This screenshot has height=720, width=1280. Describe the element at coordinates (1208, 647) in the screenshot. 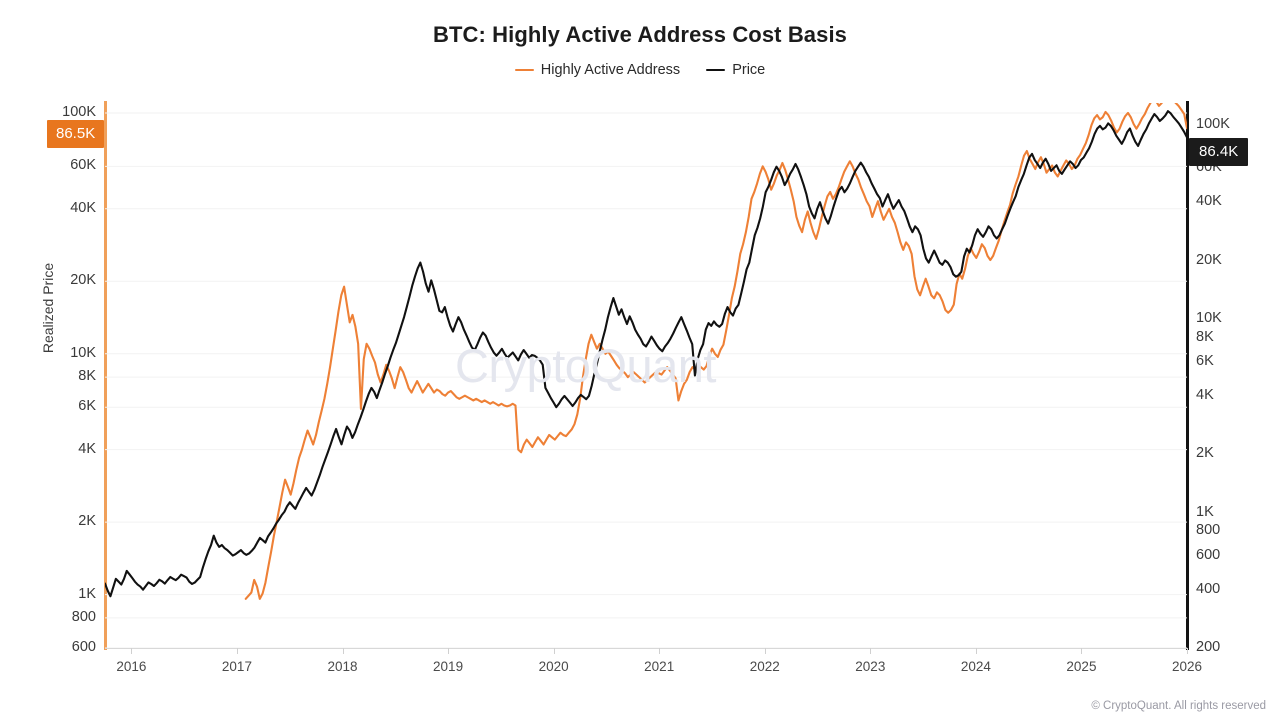

I see `right-tick-label: 200` at that location.